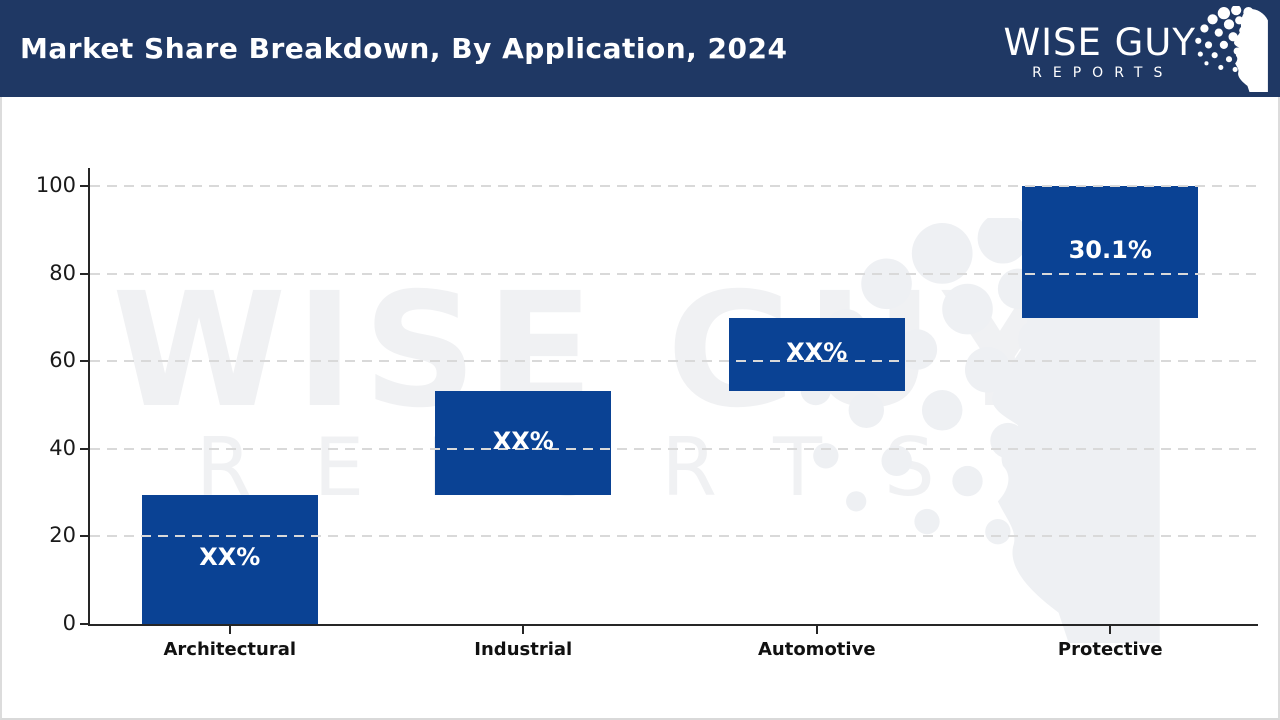 The width and height of the screenshot is (1280, 720). What do you see at coordinates (1103, 72) in the screenshot?
I see `brand-wordmark-line2: REPORTS` at bounding box center [1103, 72].